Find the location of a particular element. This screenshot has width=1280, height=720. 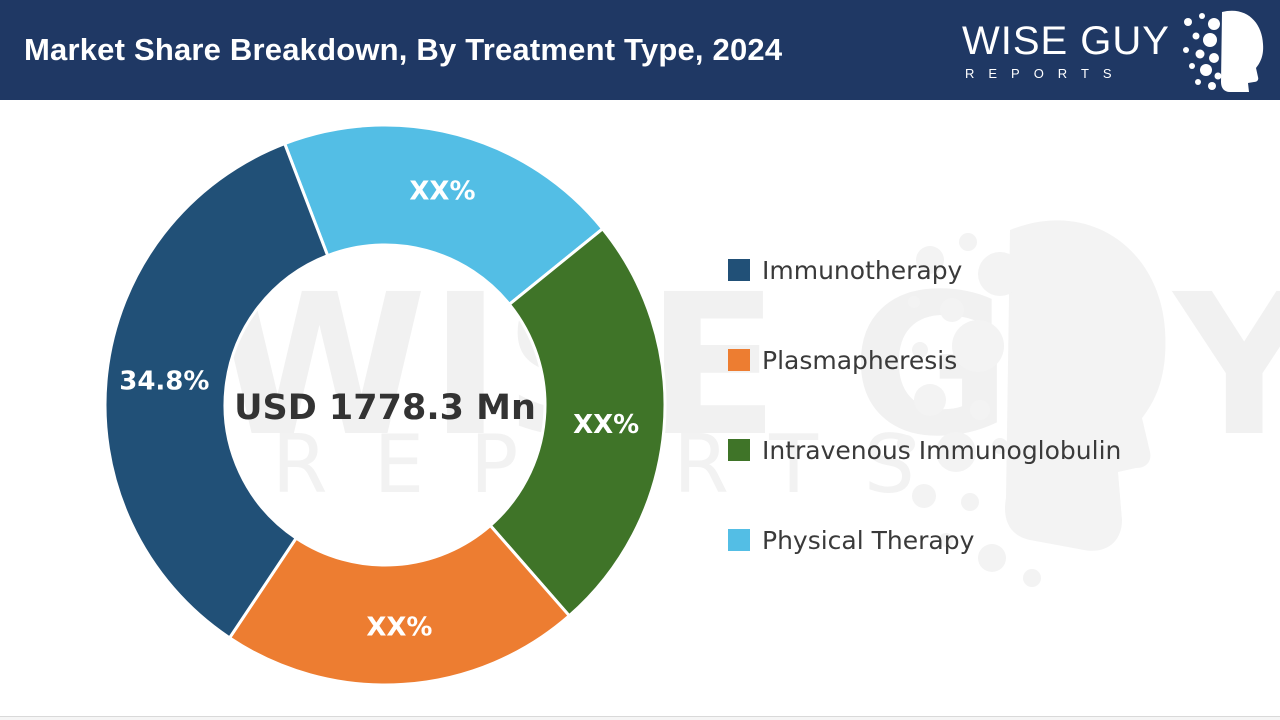

legend-item-physical-therapy: Physical Therapy is located at coordinates (924, 540).